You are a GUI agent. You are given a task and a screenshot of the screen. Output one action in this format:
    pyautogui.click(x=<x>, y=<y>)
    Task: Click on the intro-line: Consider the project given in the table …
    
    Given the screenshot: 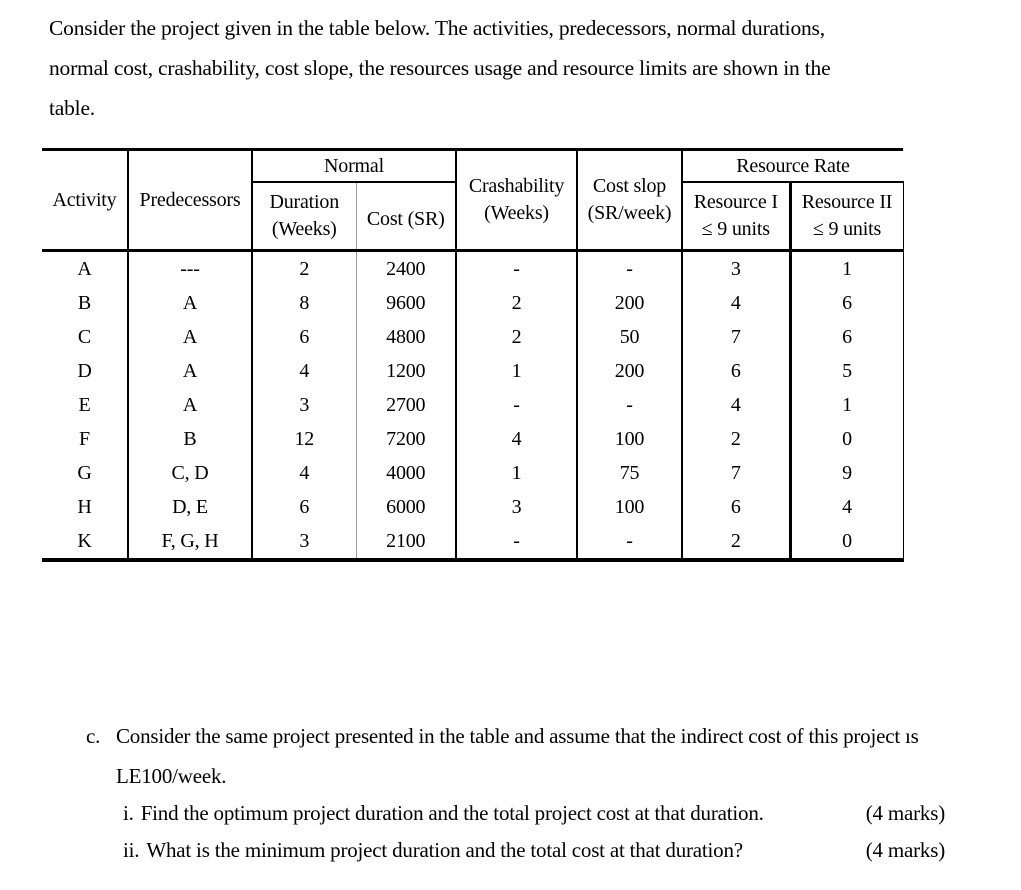 What is the action you would take?
    pyautogui.click(x=437, y=28)
    